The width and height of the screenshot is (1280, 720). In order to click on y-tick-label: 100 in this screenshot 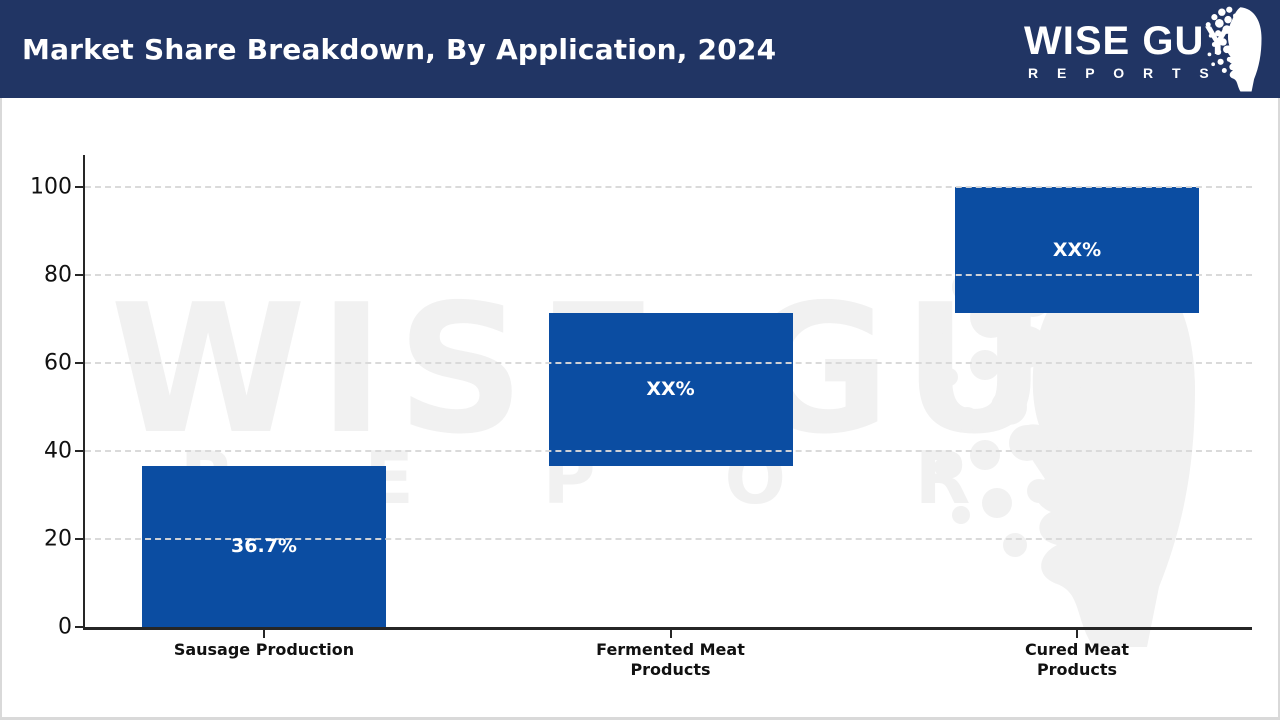, I will do `click(51, 187)`.